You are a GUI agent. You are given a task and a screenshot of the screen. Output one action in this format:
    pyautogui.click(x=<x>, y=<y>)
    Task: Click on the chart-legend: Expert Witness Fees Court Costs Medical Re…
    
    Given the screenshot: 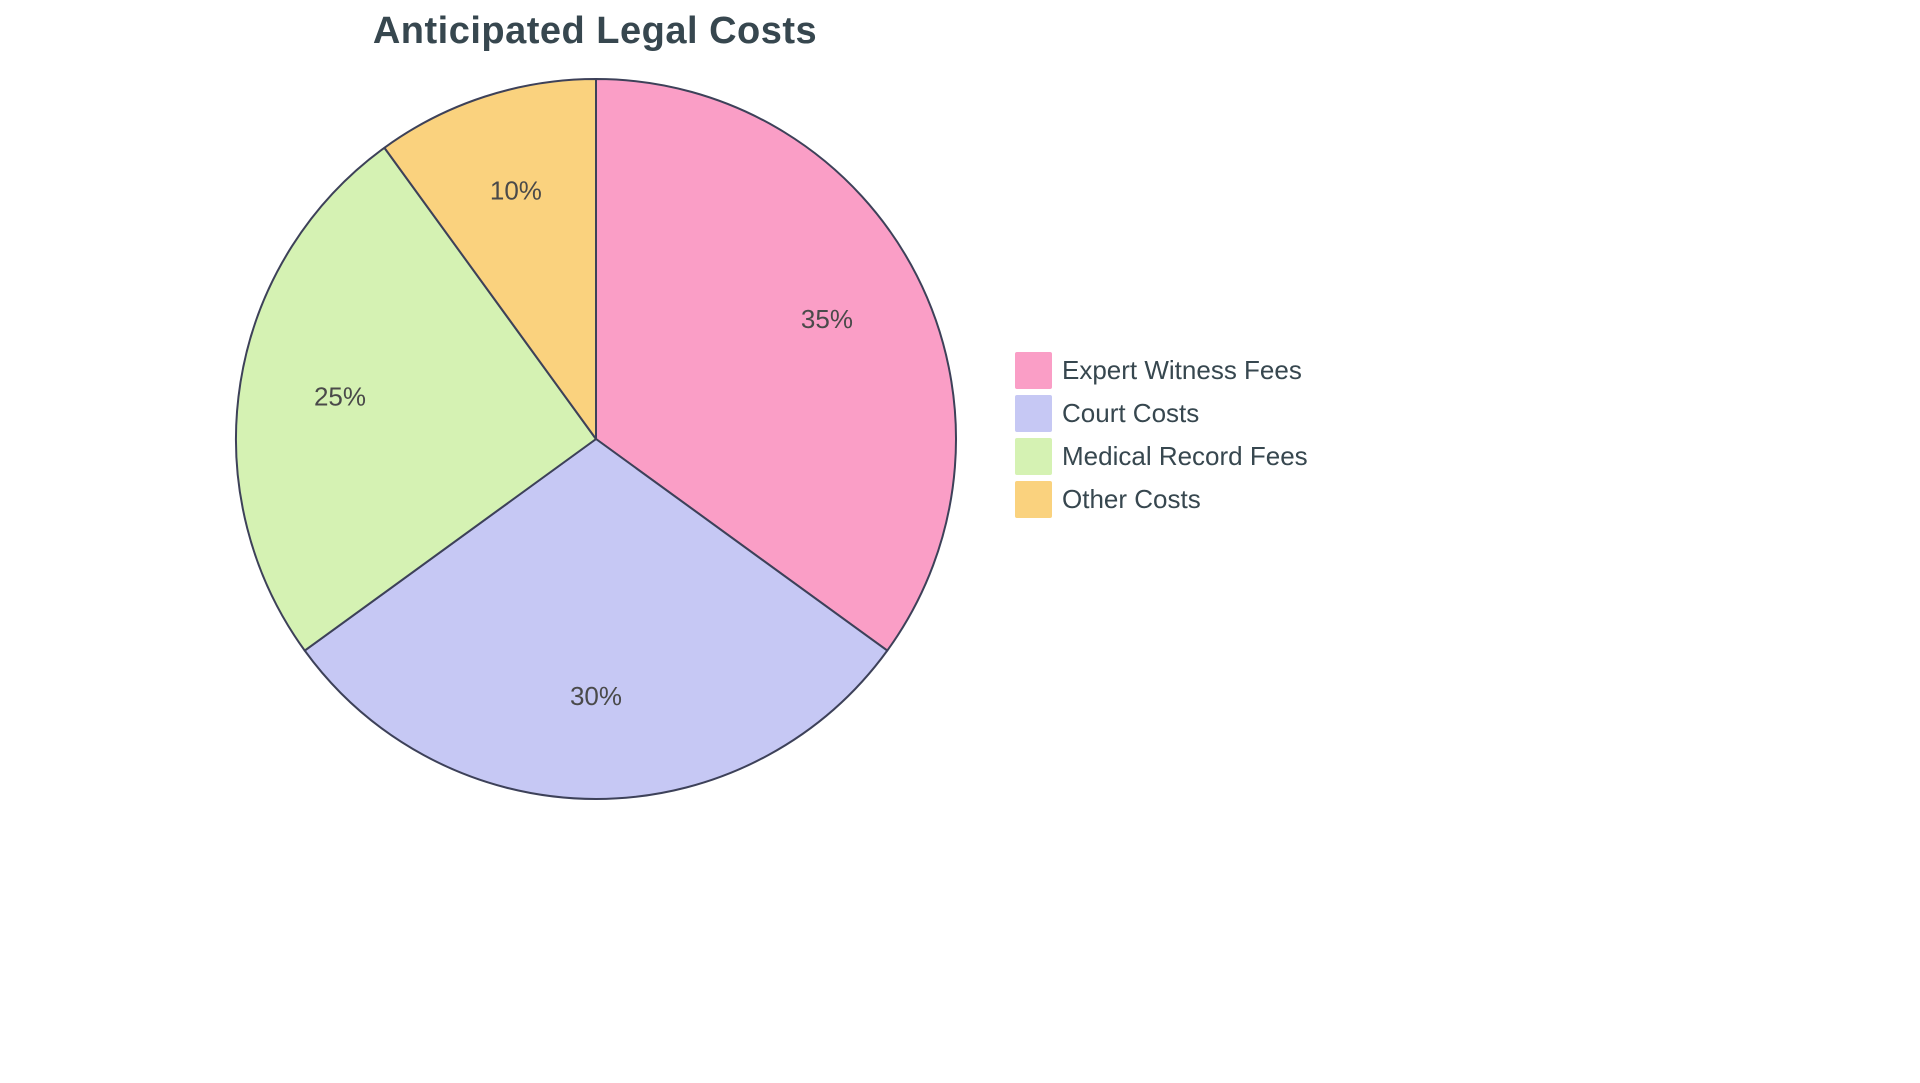 What is the action you would take?
    pyautogui.click(x=1161, y=435)
    